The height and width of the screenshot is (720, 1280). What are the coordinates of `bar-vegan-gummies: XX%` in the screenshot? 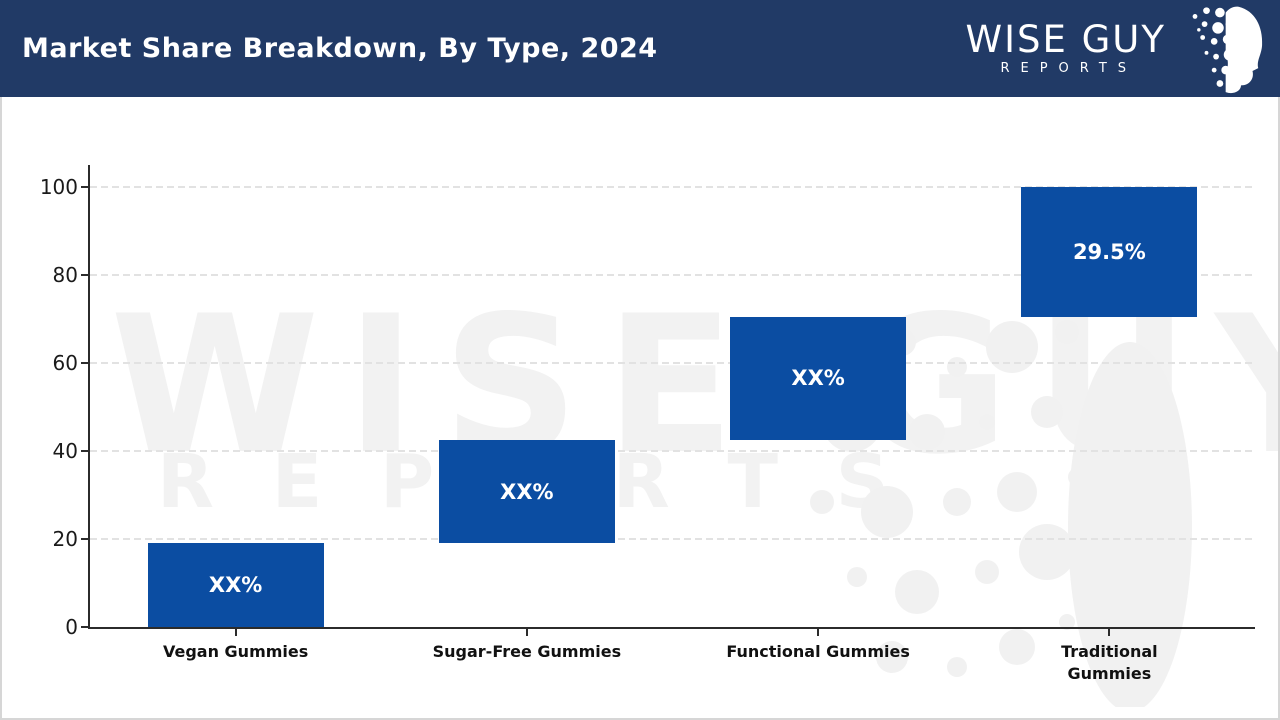 It's located at (235, 585).